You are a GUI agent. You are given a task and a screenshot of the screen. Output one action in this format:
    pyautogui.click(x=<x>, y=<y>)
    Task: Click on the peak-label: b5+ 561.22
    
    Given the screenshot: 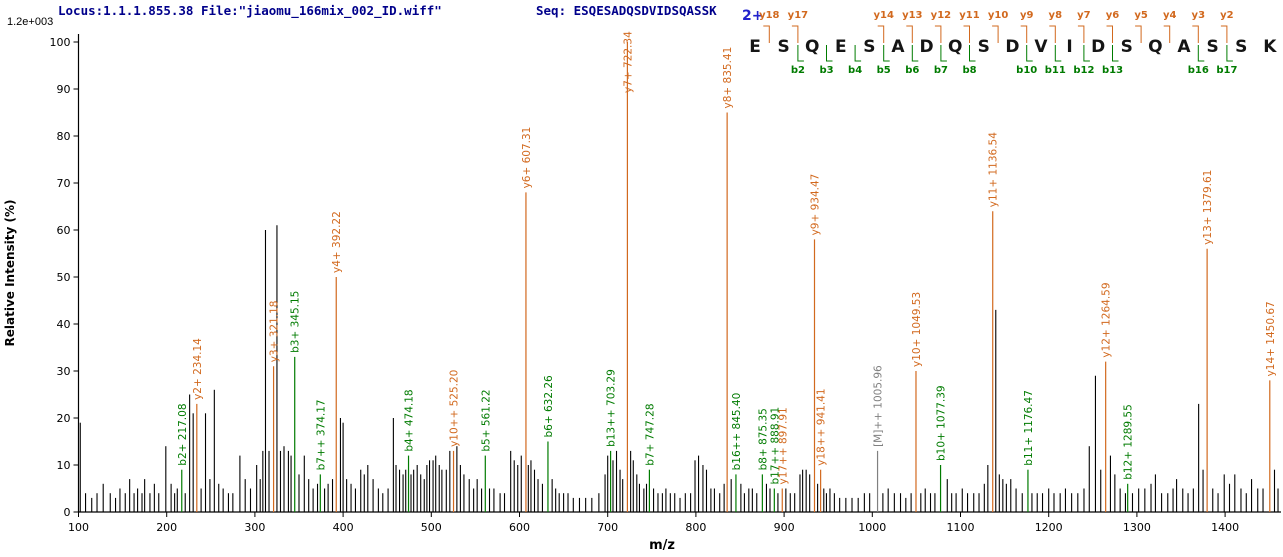 What is the action you would take?
    pyautogui.click(x=486, y=420)
    